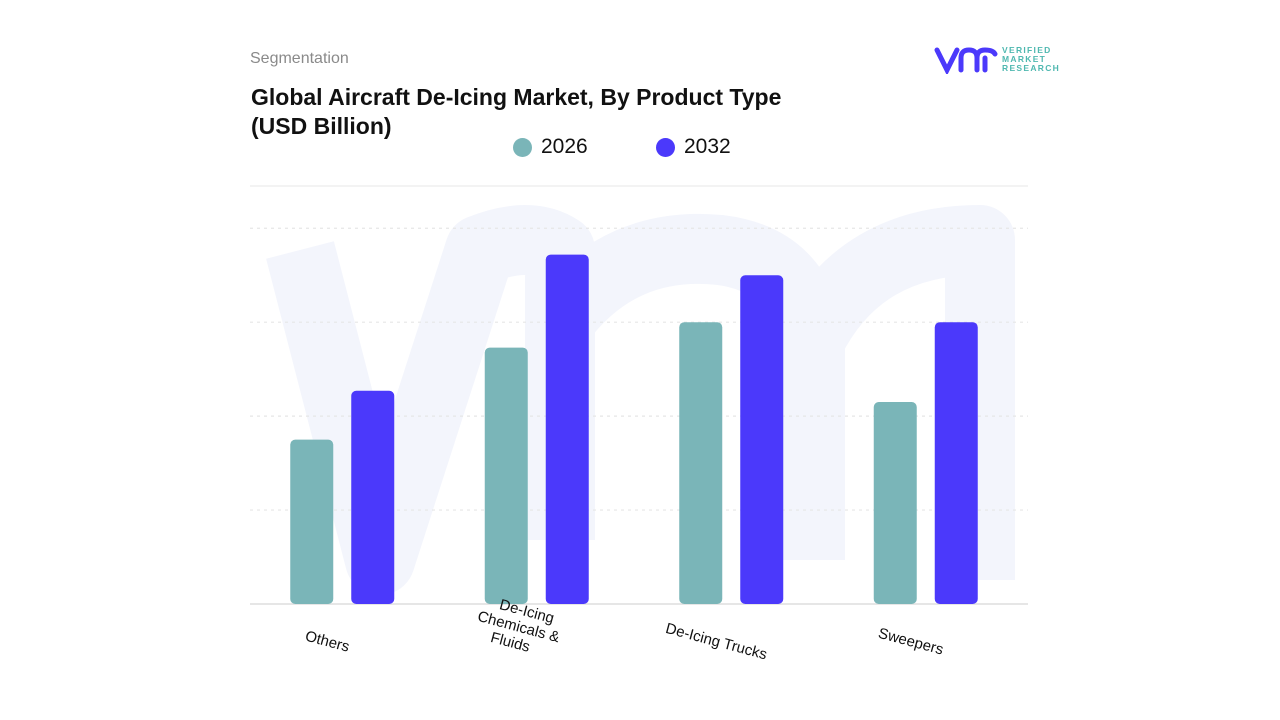  I want to click on x-tick-label: Sweepers, so click(910, 642).